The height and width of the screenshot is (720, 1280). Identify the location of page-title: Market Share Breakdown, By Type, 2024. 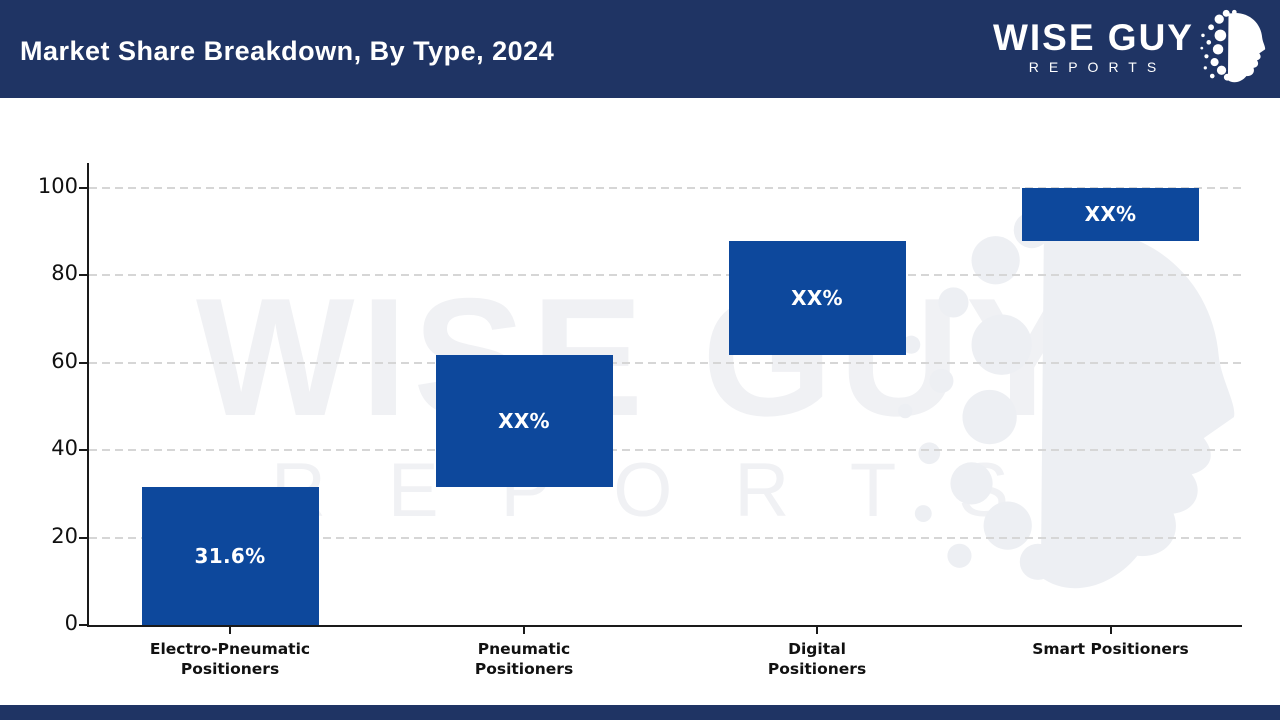
(287, 51).